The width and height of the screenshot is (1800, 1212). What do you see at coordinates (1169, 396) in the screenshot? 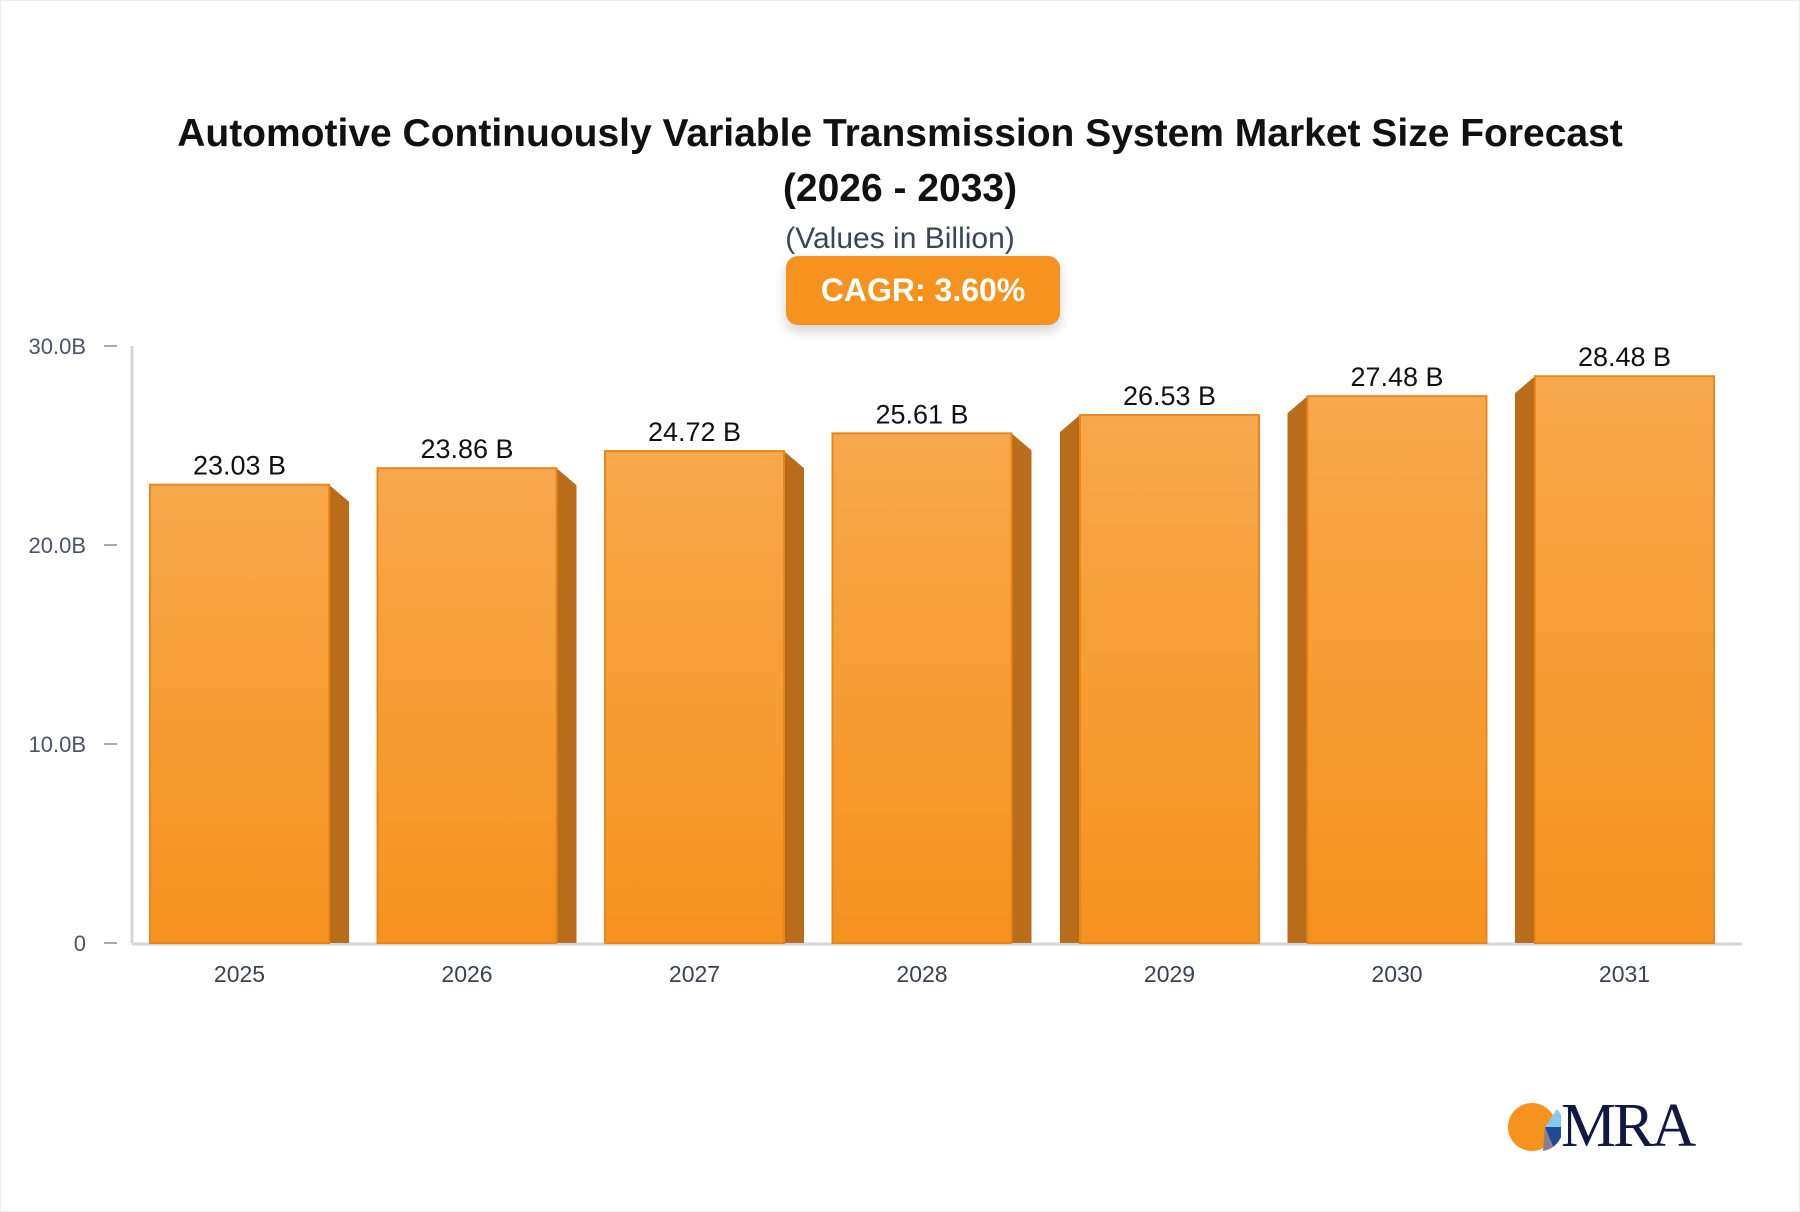
I see `data-label: 26.53 B` at bounding box center [1169, 396].